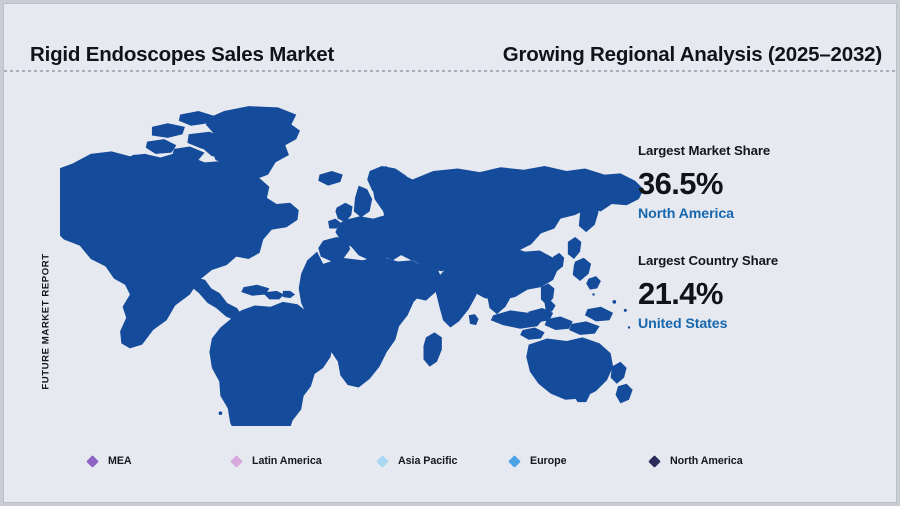  I want to click on header-divider, so click(450, 71).